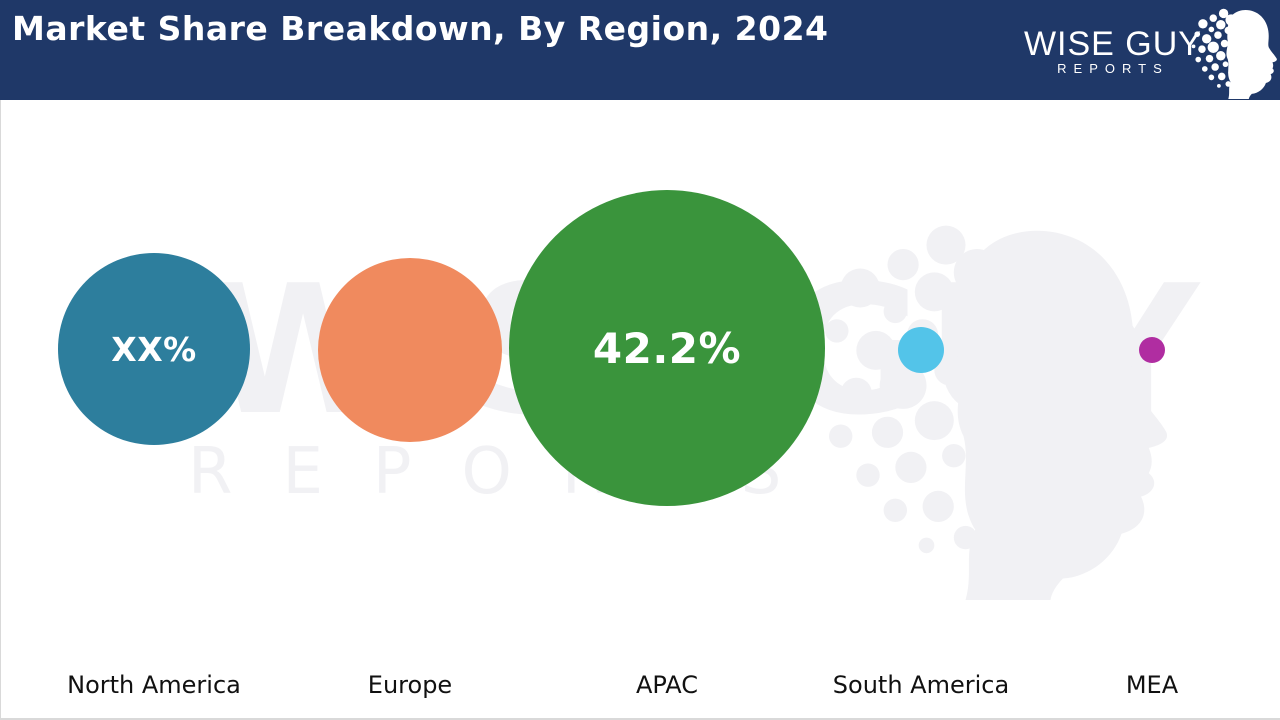  What do you see at coordinates (667, 685) in the screenshot?
I see `category-label-apac: APAC` at bounding box center [667, 685].